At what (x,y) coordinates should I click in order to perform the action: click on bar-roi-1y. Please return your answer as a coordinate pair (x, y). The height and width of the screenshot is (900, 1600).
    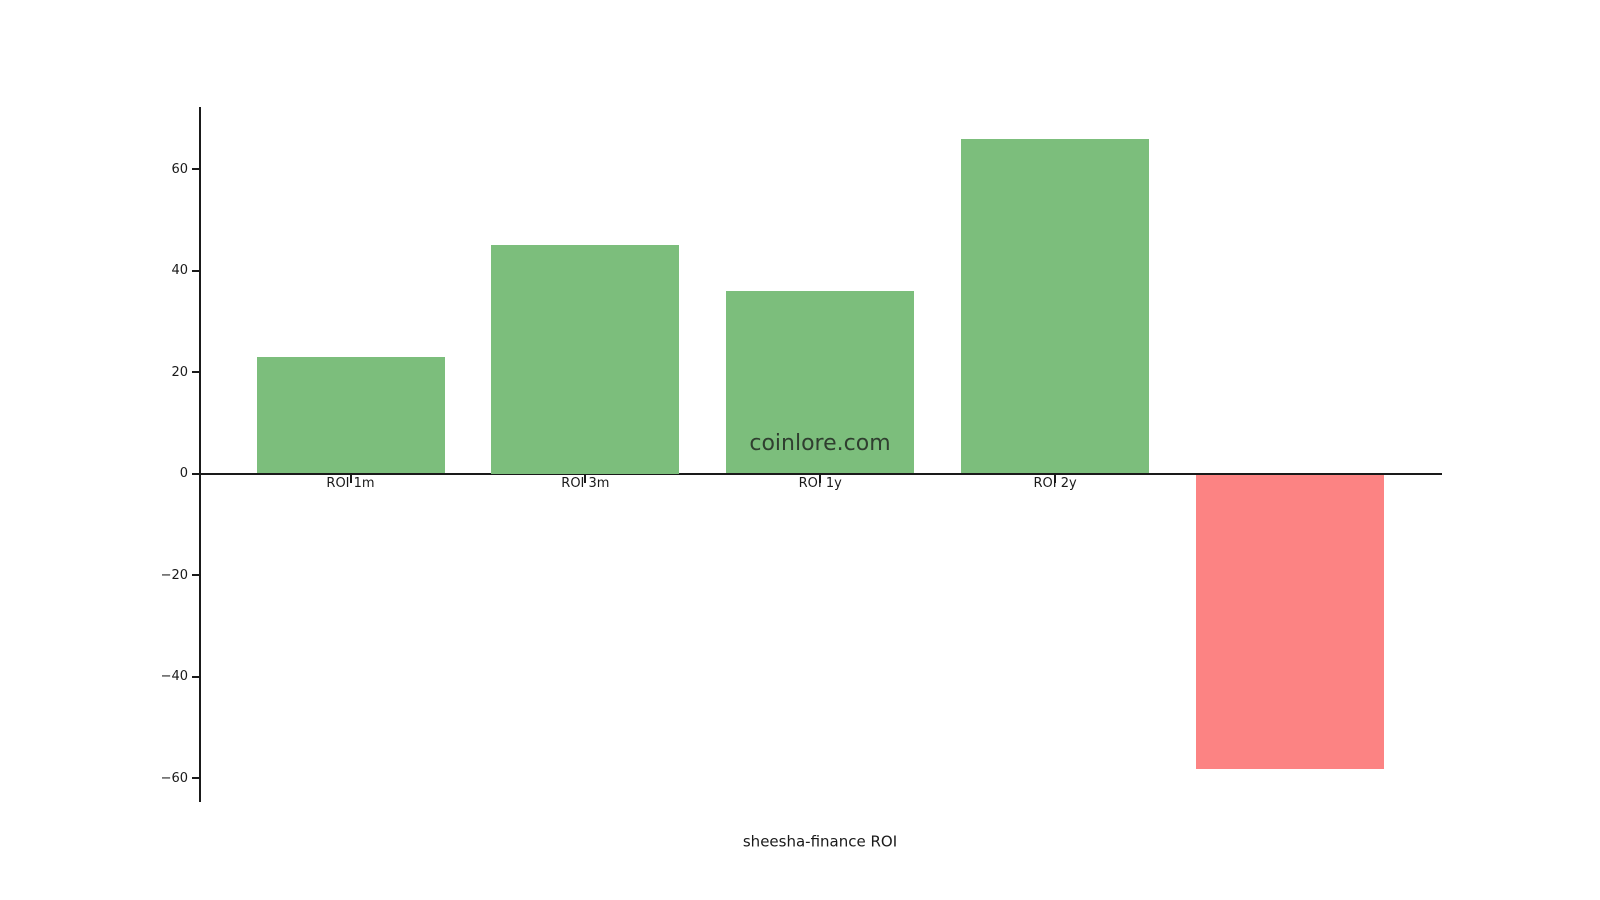
    Looking at the image, I should click on (820, 382).